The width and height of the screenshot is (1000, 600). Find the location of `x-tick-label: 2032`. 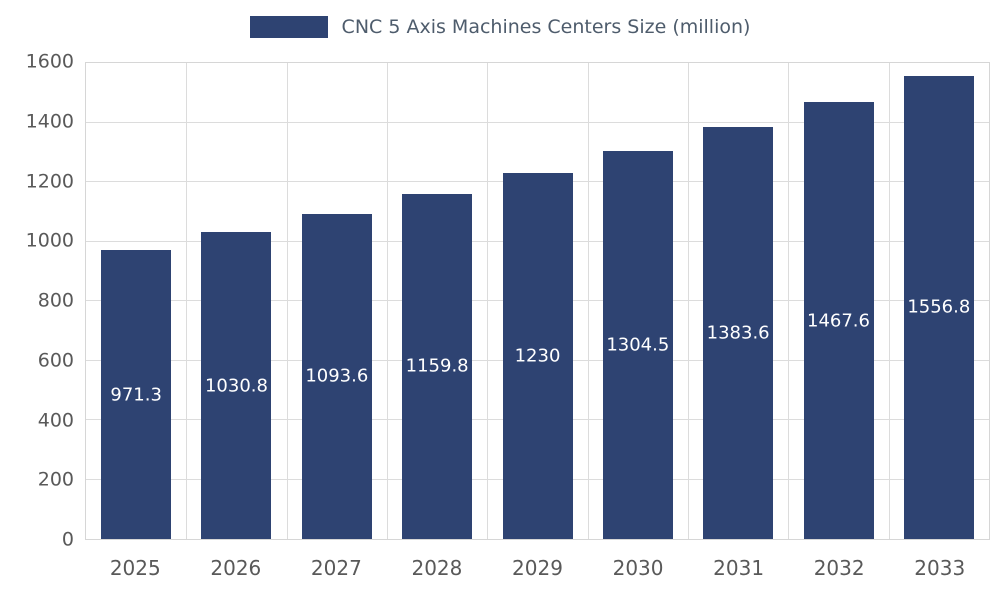

x-tick-label: 2032 is located at coordinates (839, 568).